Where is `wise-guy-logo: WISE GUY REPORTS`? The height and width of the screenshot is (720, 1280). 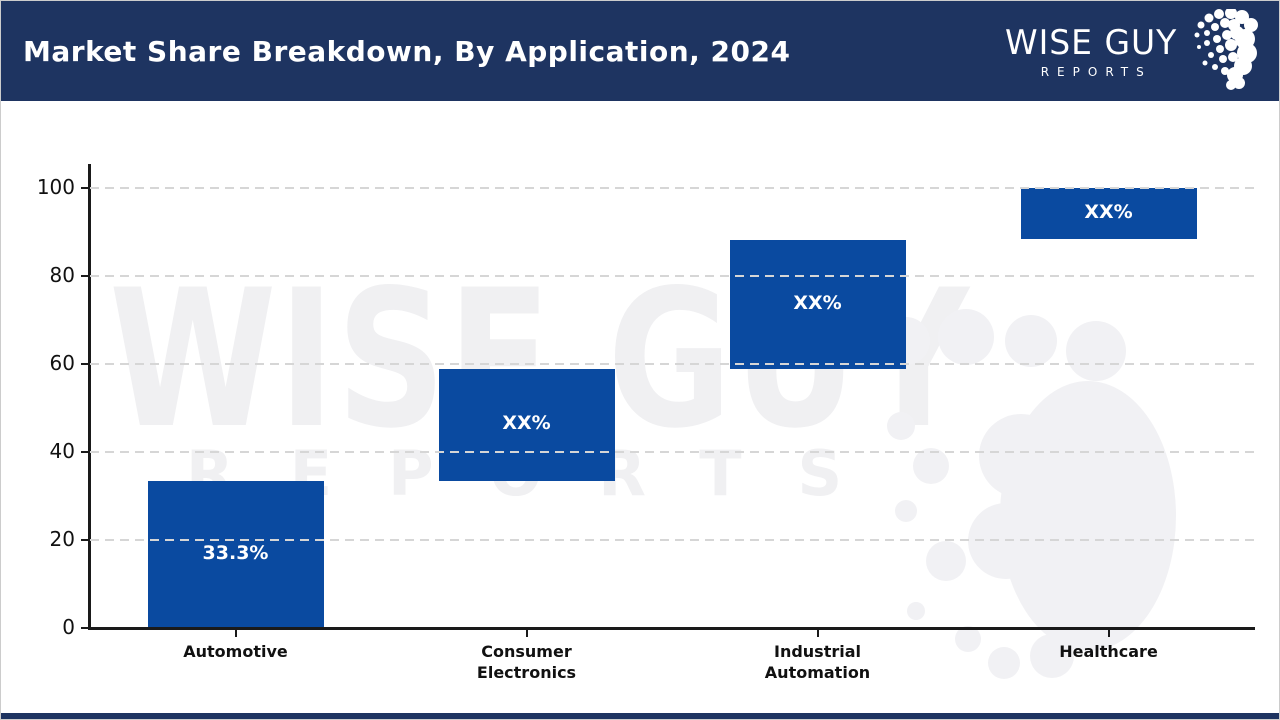
wise-guy-logo: WISE GUY REPORTS is located at coordinates (1132, 51).